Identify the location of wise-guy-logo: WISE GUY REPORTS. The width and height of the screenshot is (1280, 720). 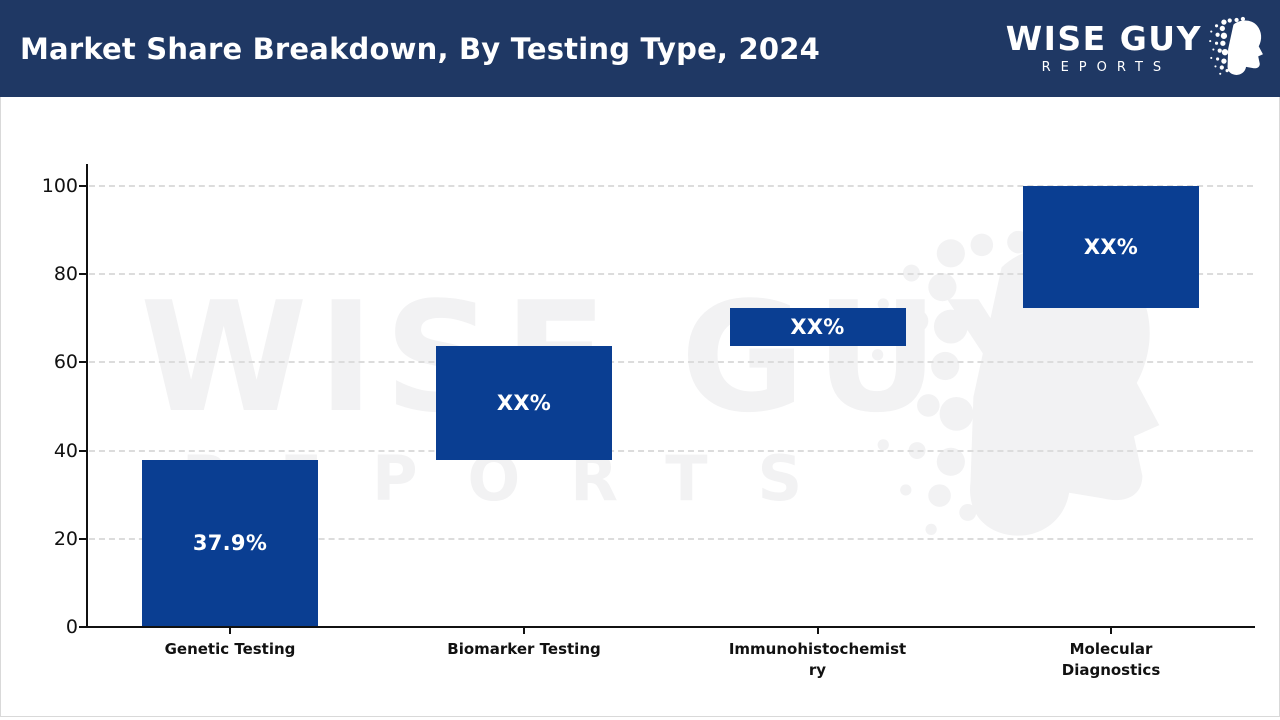
(1135, 49).